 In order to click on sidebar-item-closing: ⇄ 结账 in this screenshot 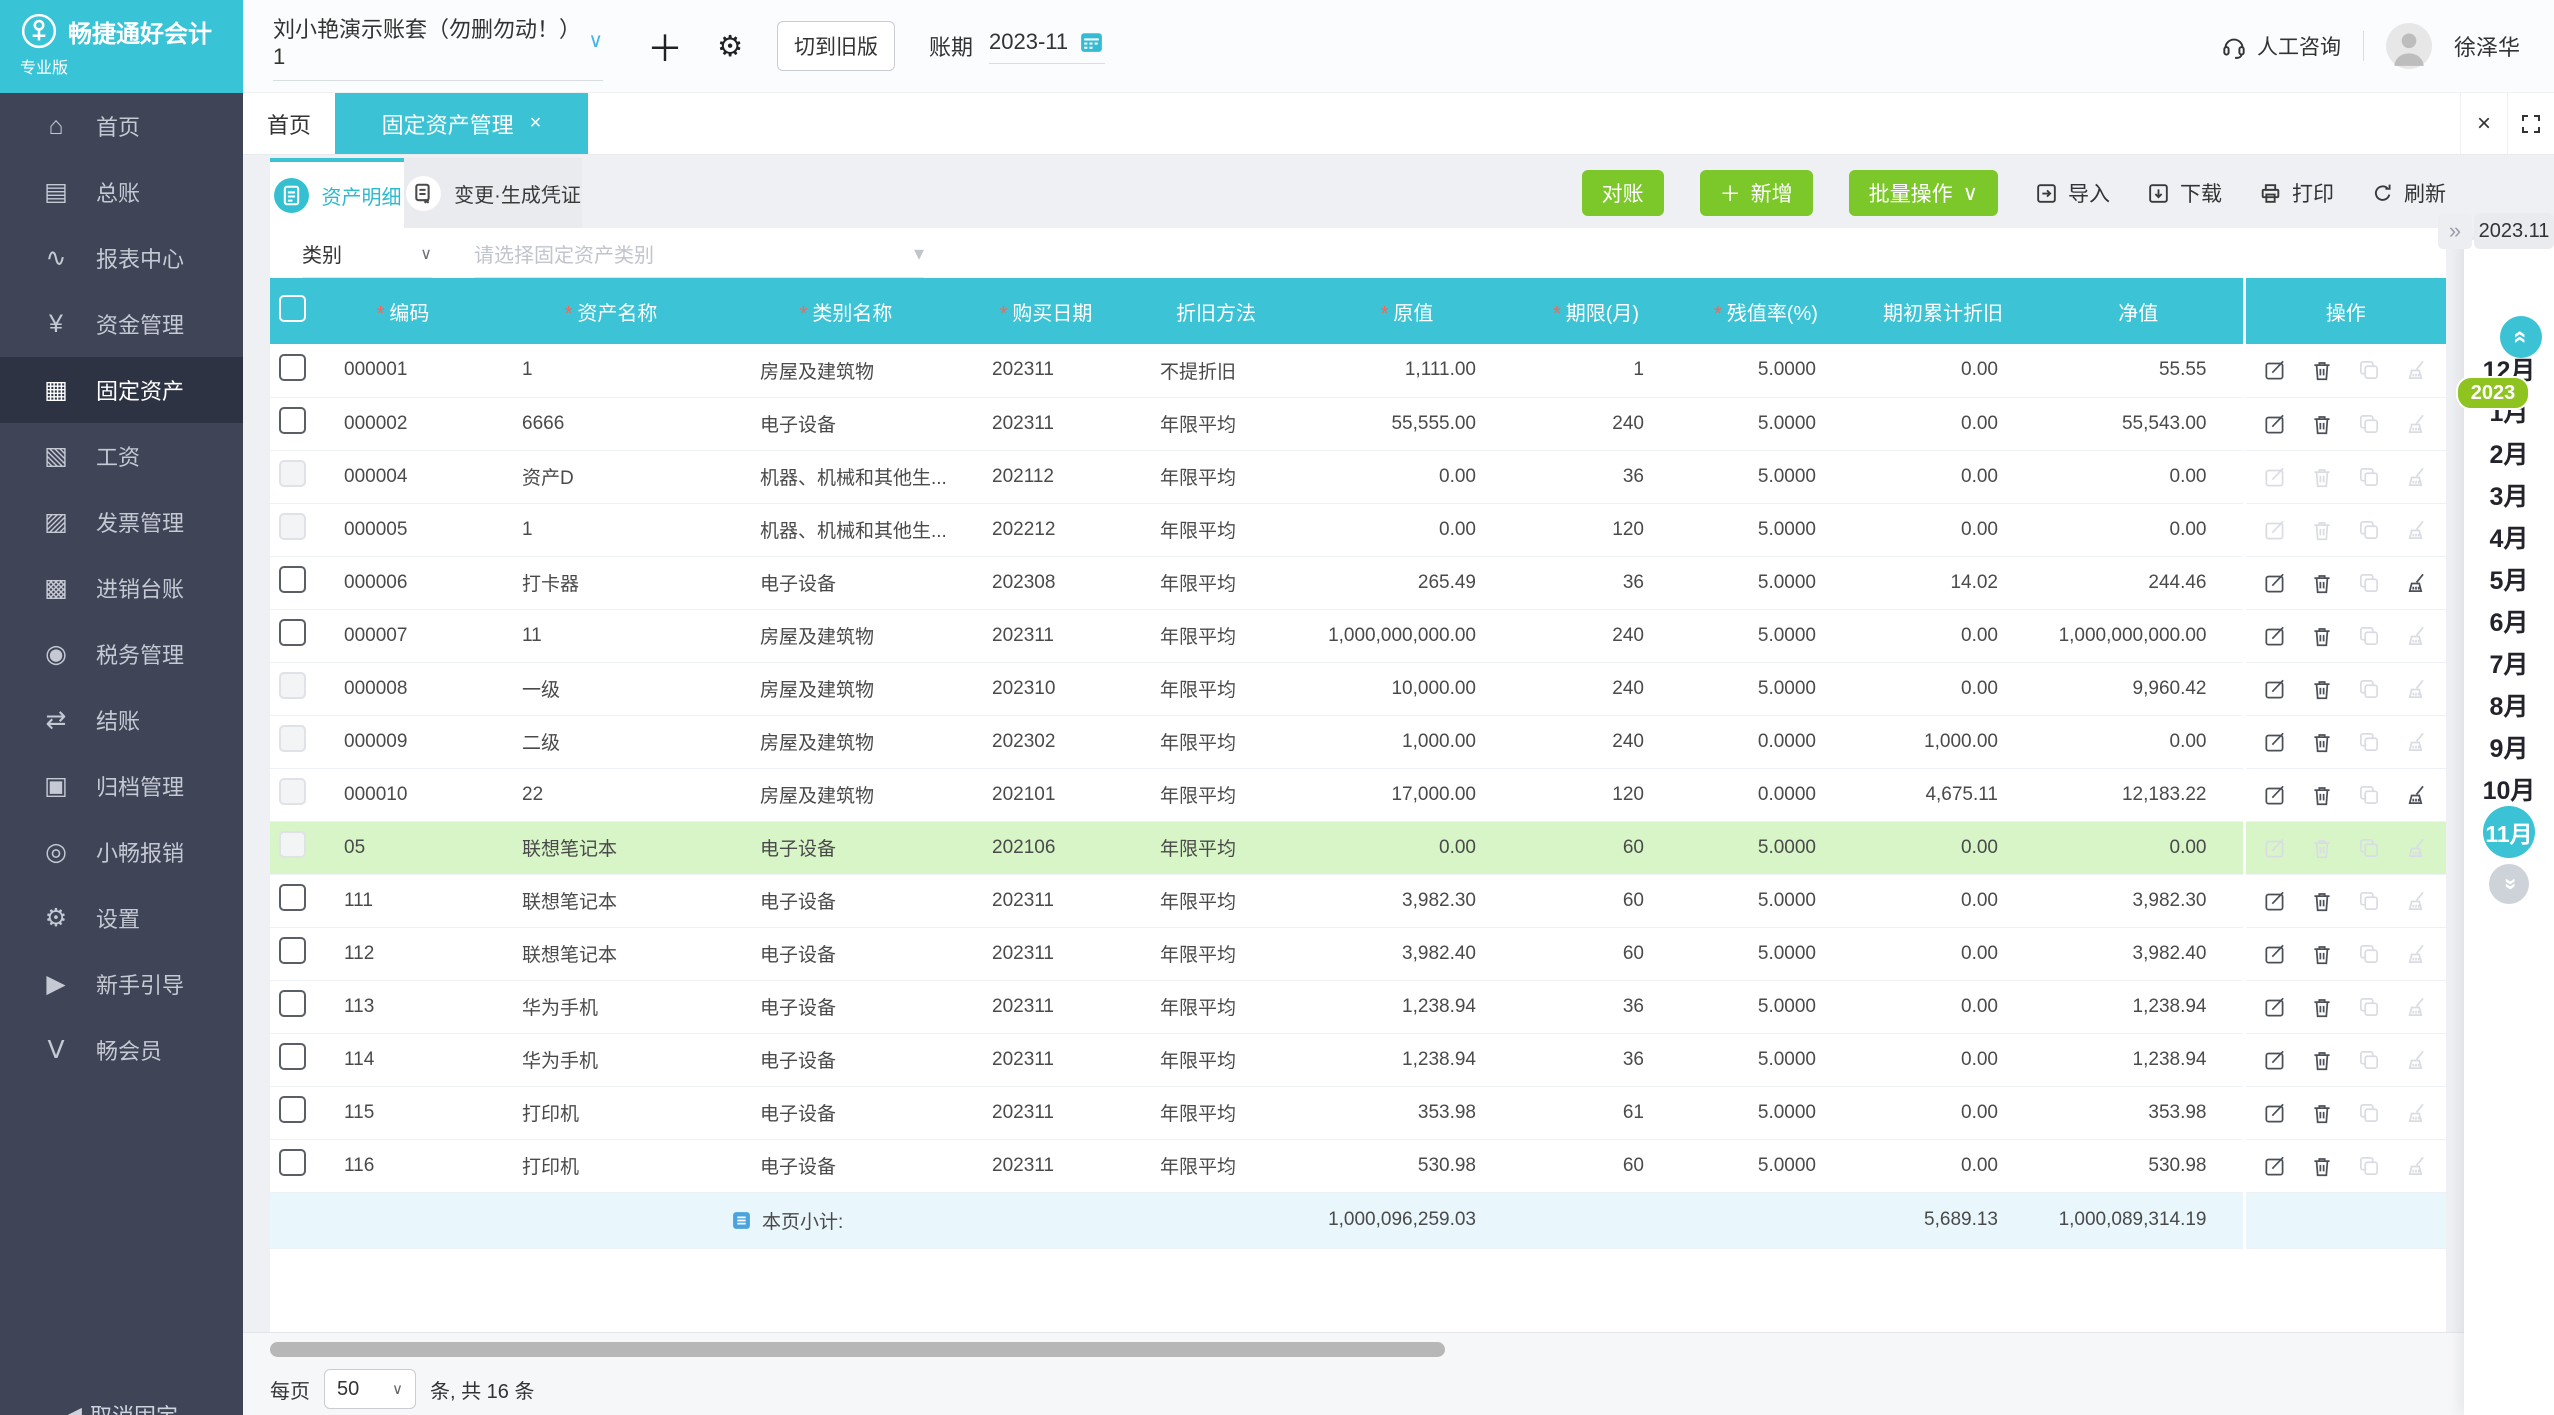, I will do `click(121, 720)`.